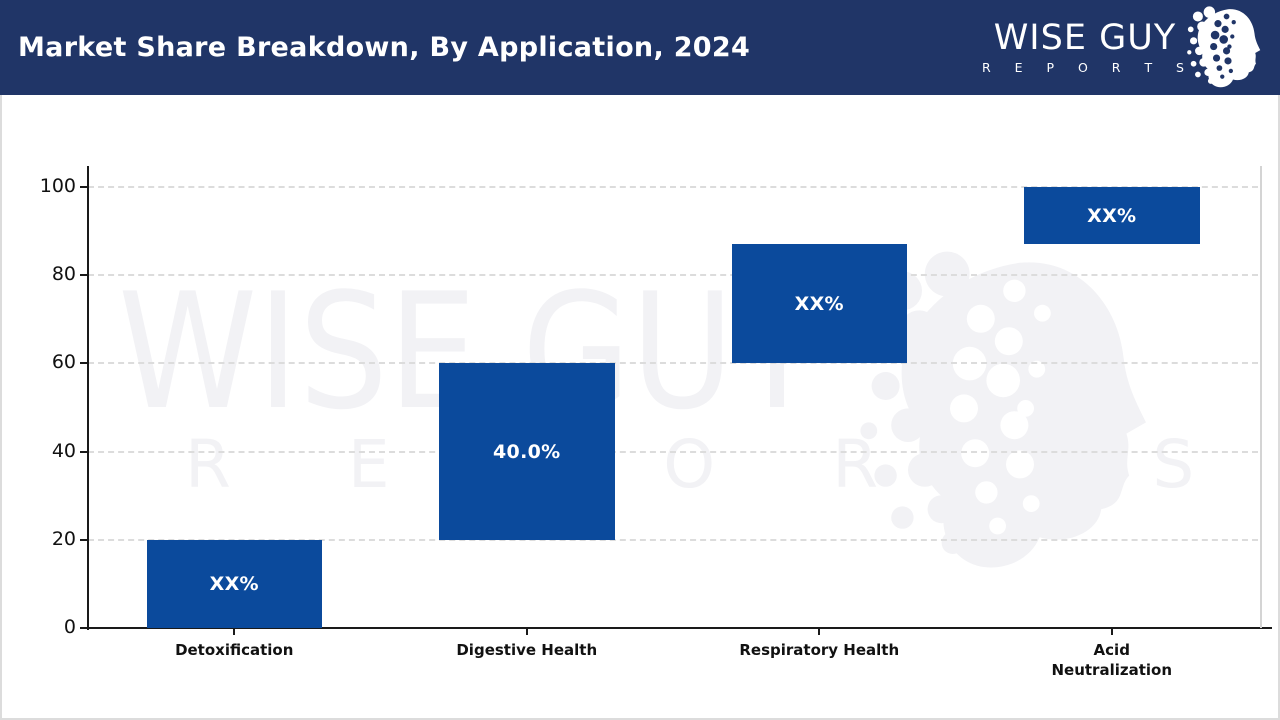  I want to click on y-axis-tick-label: 60, so click(63, 362).